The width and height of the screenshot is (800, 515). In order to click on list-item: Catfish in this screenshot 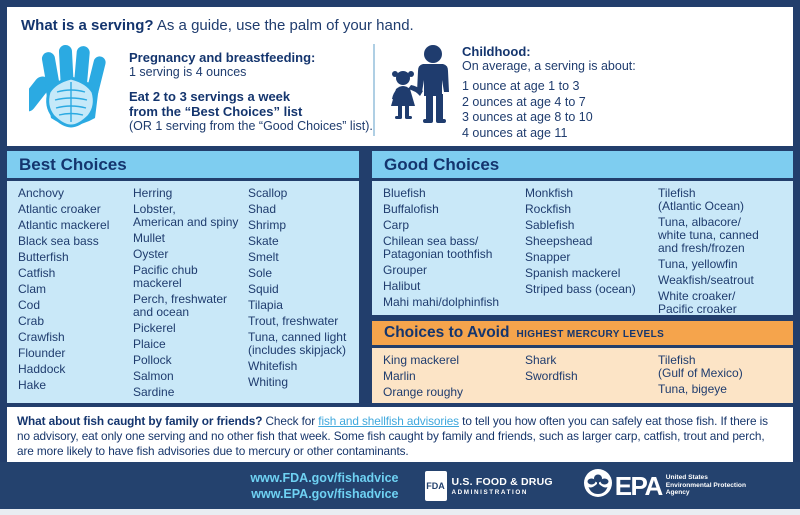, I will do `click(37, 273)`.